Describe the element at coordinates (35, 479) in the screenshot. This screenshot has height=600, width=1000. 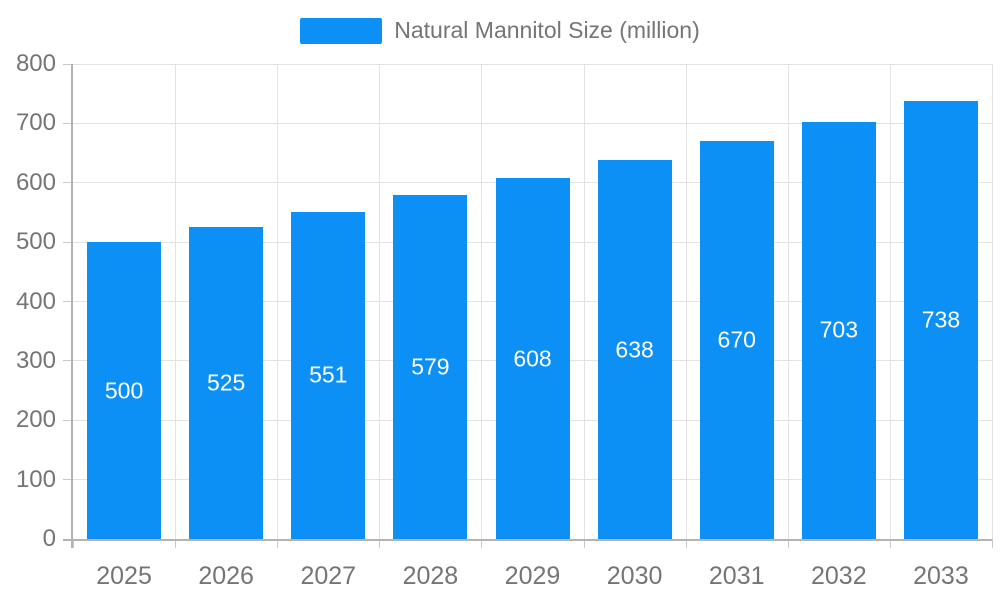
I see `y-axis-label: 100` at that location.